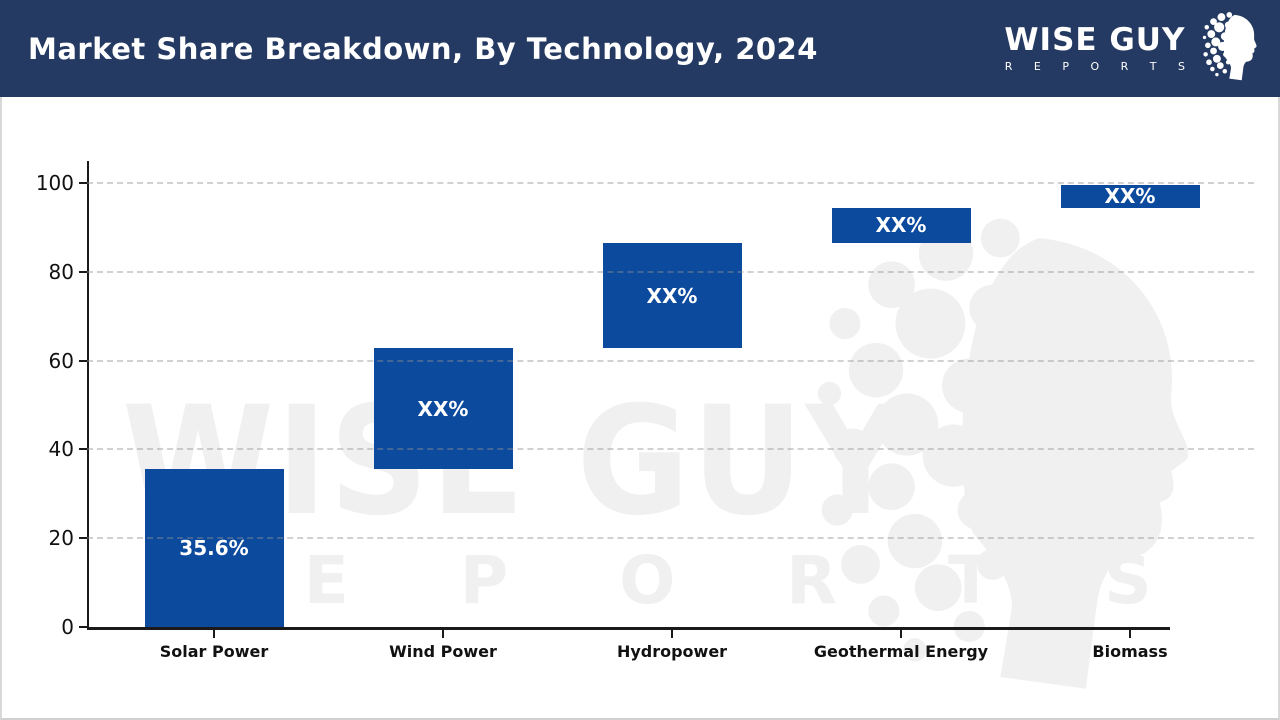  Describe the element at coordinates (61, 538) in the screenshot. I see `y-tick-label-20: 20` at that location.